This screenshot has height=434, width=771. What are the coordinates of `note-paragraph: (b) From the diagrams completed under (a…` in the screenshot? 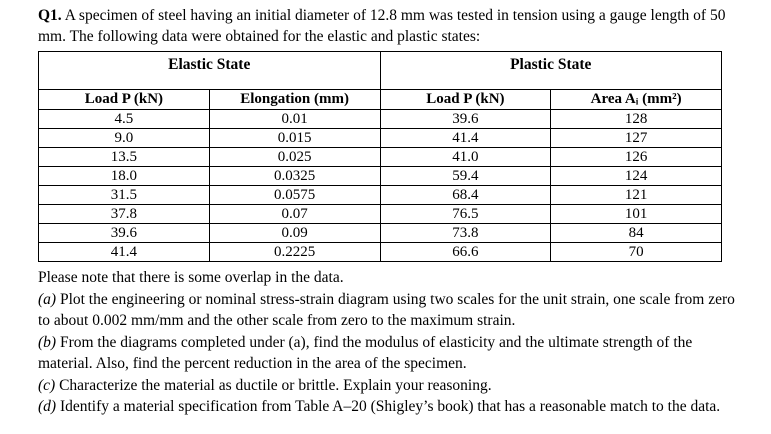 It's located at (391, 353).